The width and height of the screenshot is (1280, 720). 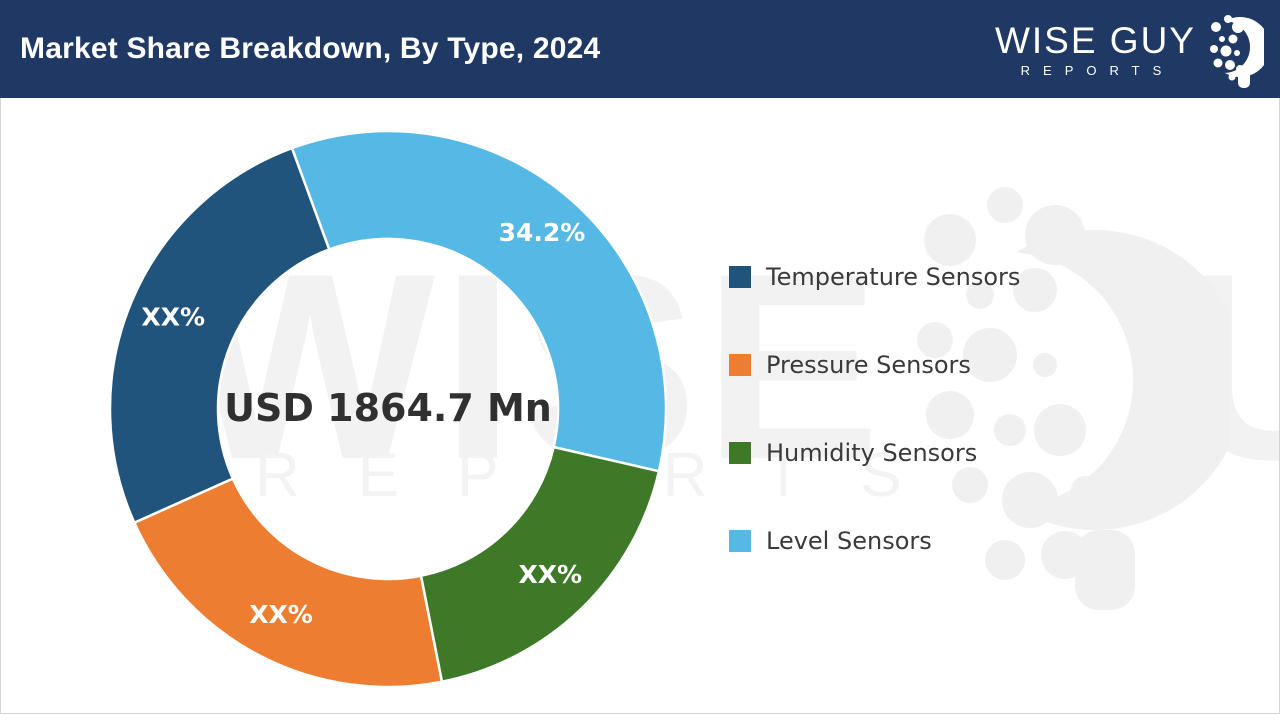 What do you see at coordinates (1233, 51) in the screenshot?
I see `dotted-head-profile-icon` at bounding box center [1233, 51].